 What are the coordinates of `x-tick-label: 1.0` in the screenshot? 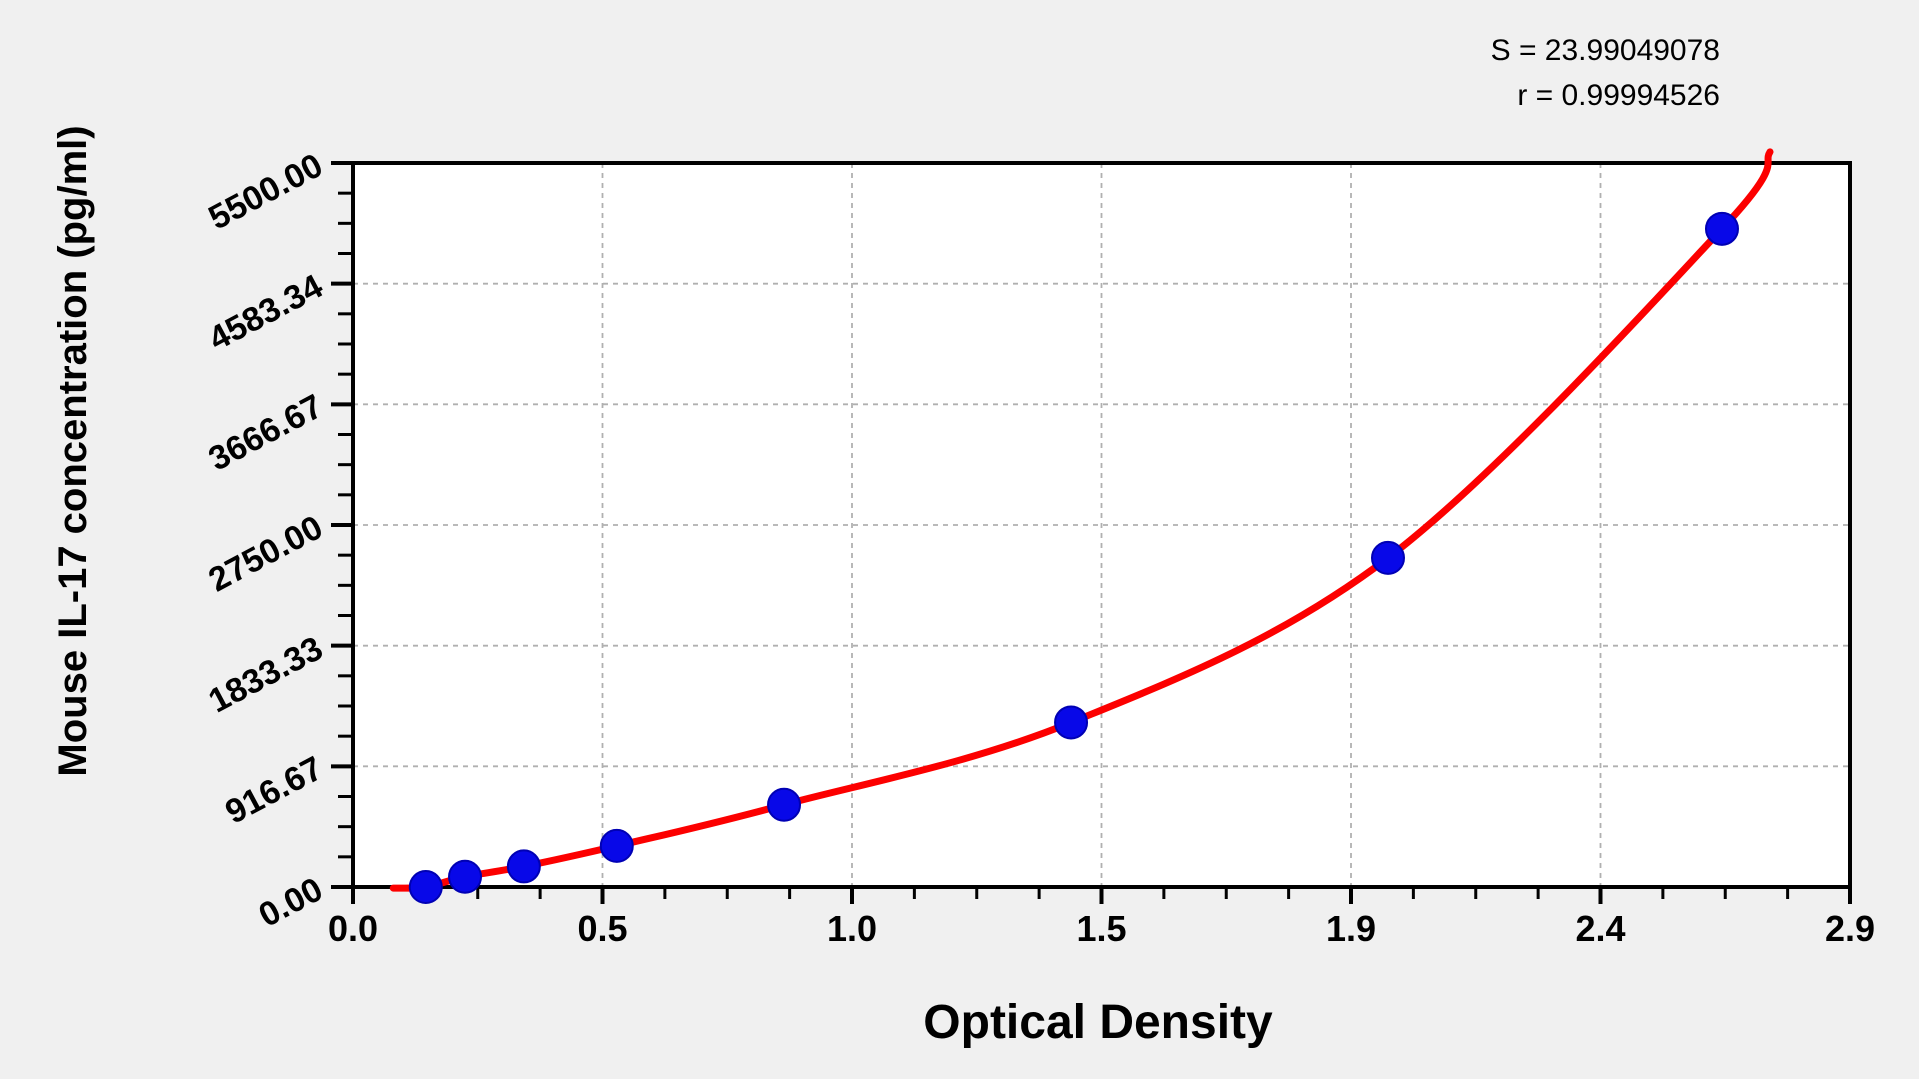 It's located at (852, 928).